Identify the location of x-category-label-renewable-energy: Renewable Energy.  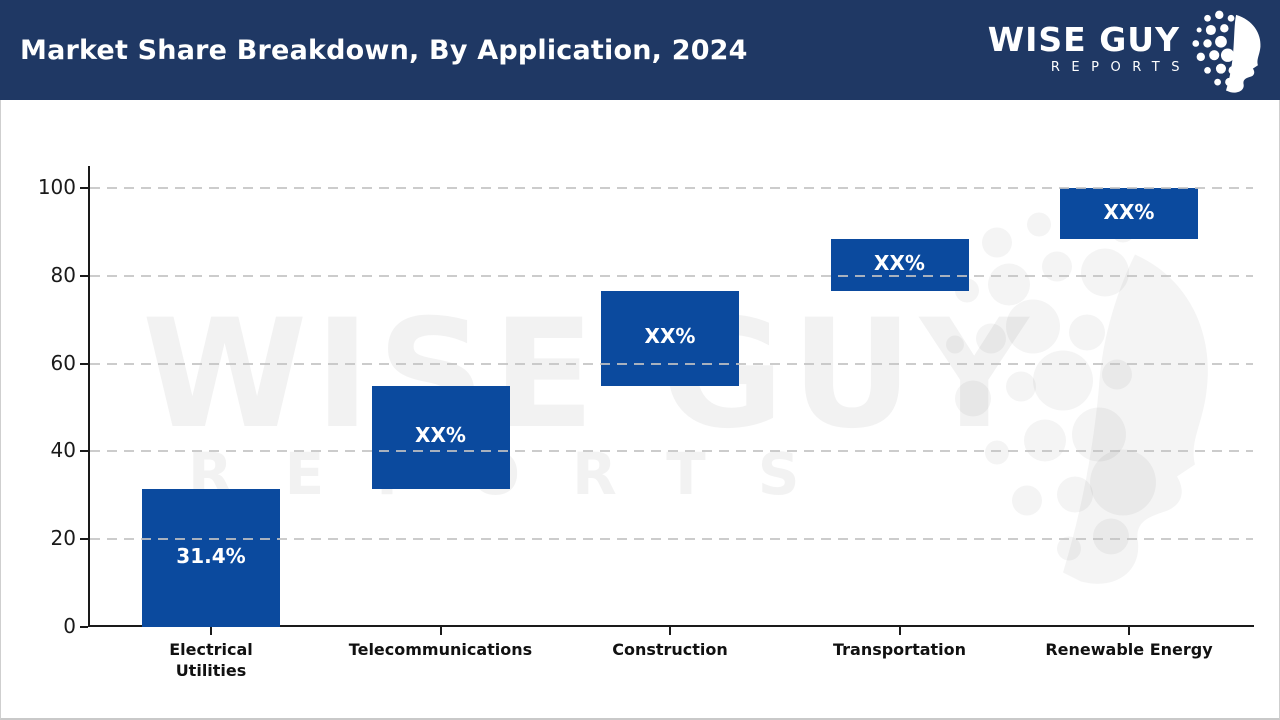
(1129, 649).